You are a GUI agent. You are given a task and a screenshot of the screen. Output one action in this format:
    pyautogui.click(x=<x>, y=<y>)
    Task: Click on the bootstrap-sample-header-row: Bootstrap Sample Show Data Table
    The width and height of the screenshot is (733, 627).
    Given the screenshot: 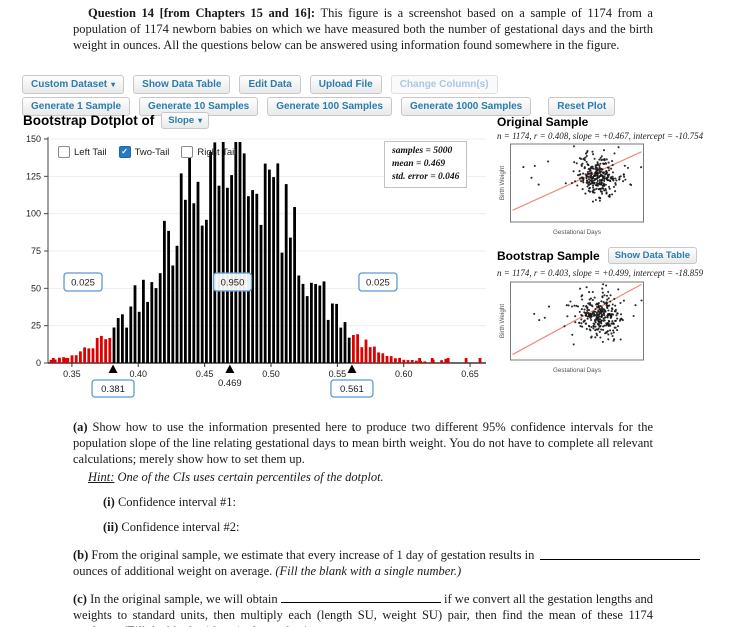 What is the action you would take?
    pyautogui.click(x=597, y=255)
    